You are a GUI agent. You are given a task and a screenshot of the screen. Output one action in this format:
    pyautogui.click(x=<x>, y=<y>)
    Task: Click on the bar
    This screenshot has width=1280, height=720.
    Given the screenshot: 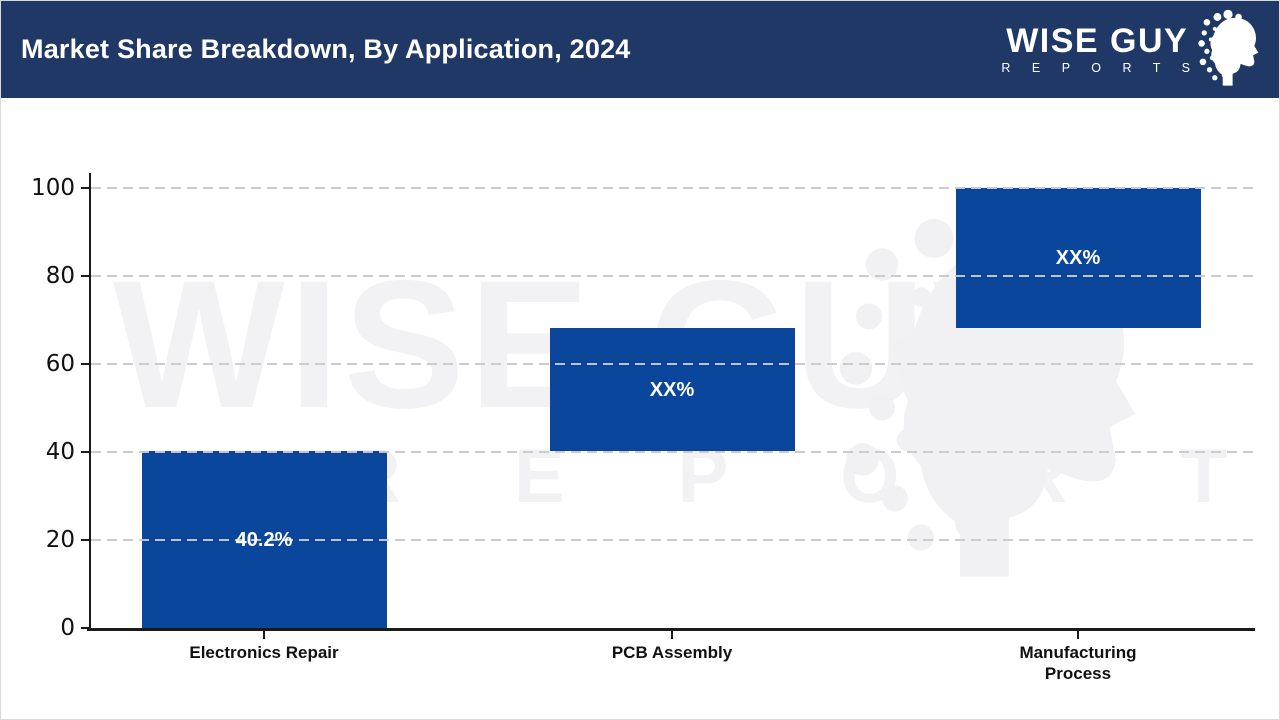 What is the action you would take?
    pyautogui.click(x=672, y=389)
    